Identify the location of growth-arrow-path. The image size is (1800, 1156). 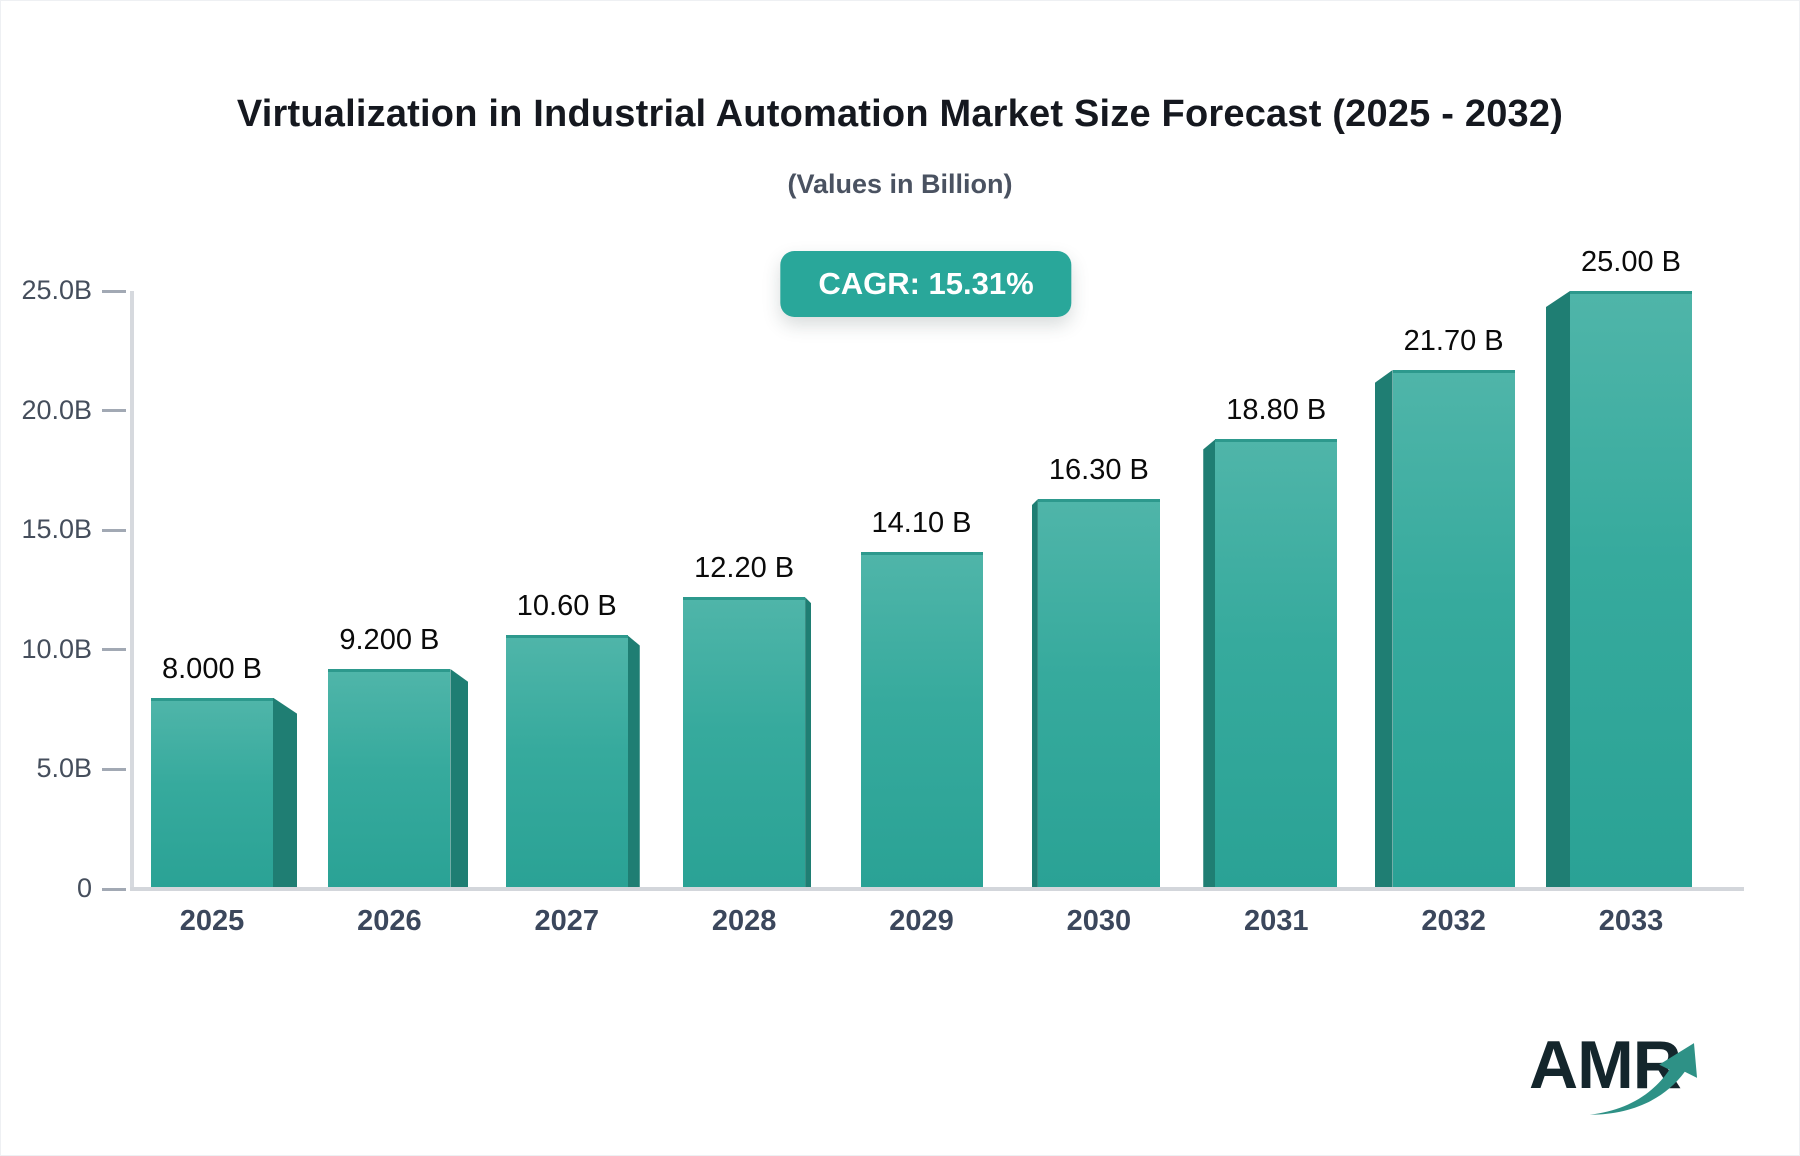
(1643, 1079).